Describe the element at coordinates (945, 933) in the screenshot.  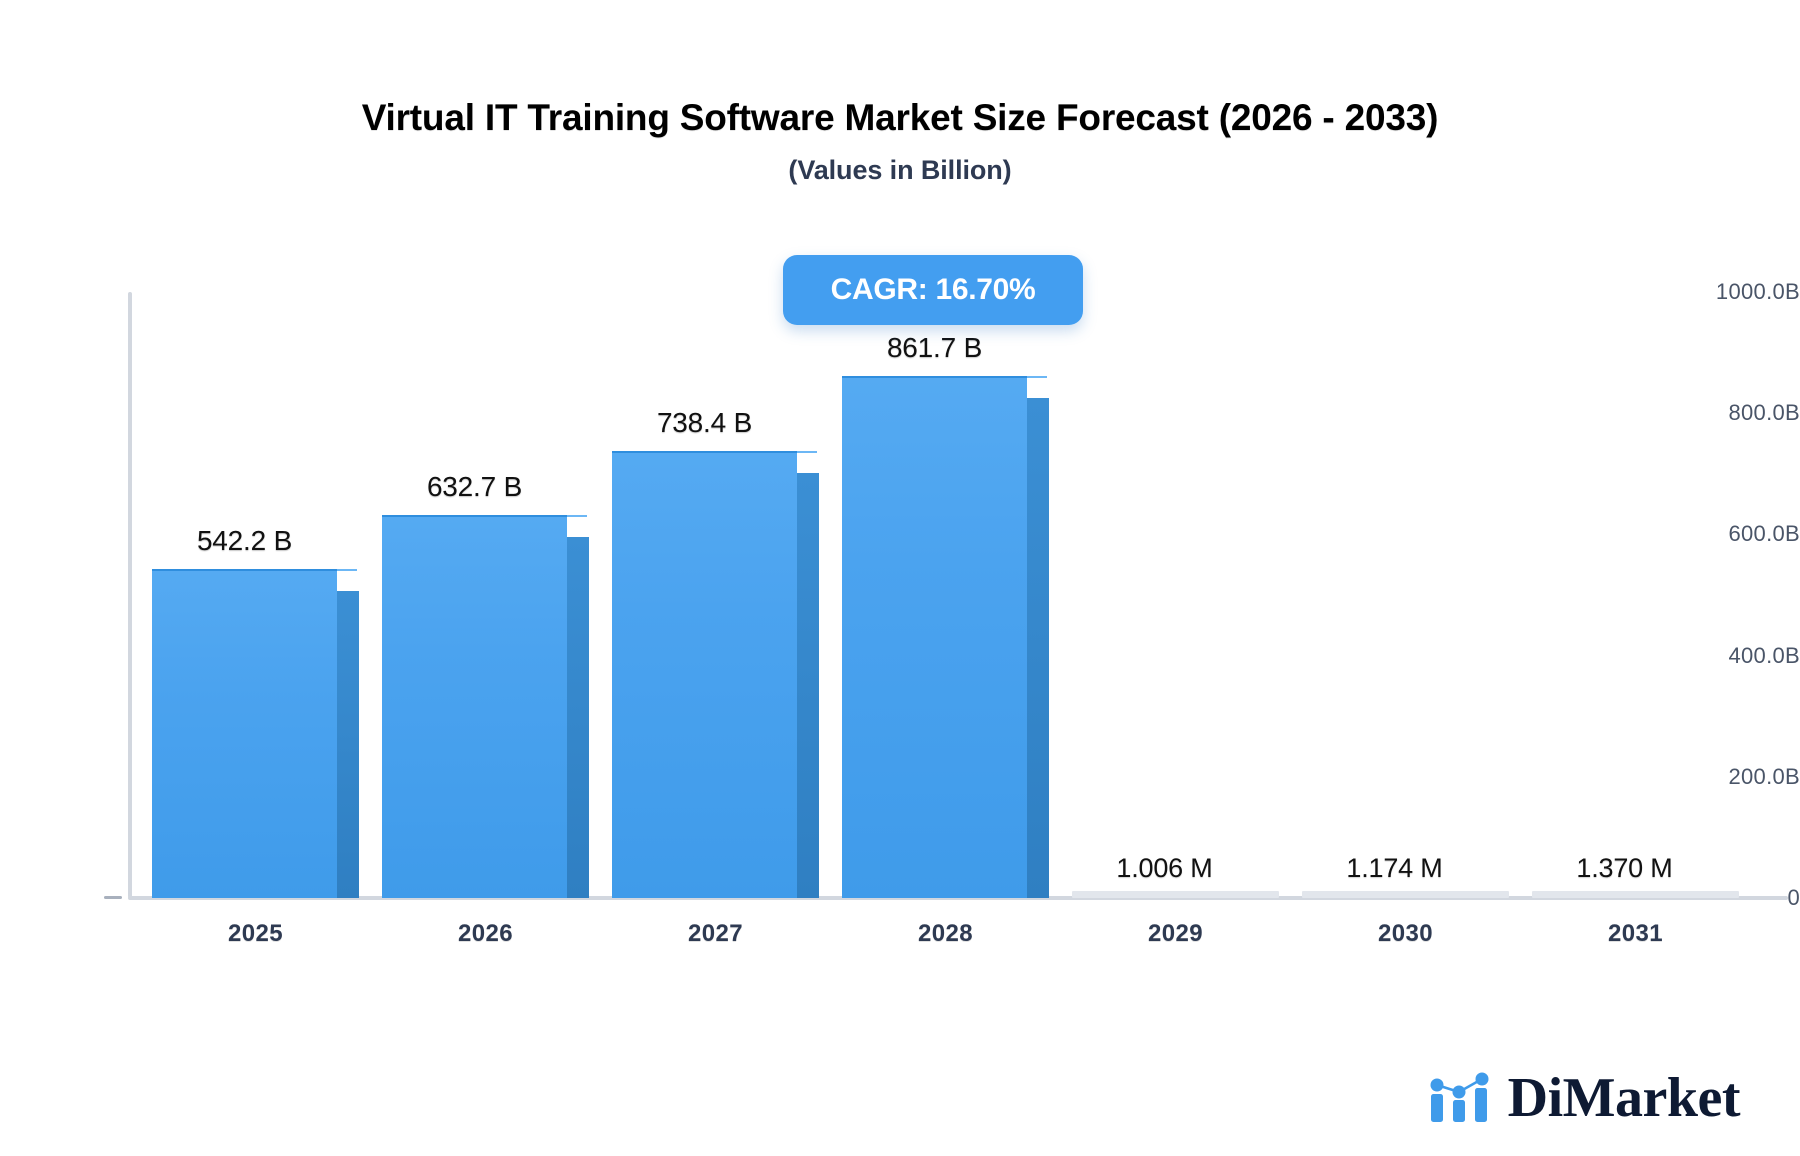
I see `x-axis-tick-2028: 2028` at that location.